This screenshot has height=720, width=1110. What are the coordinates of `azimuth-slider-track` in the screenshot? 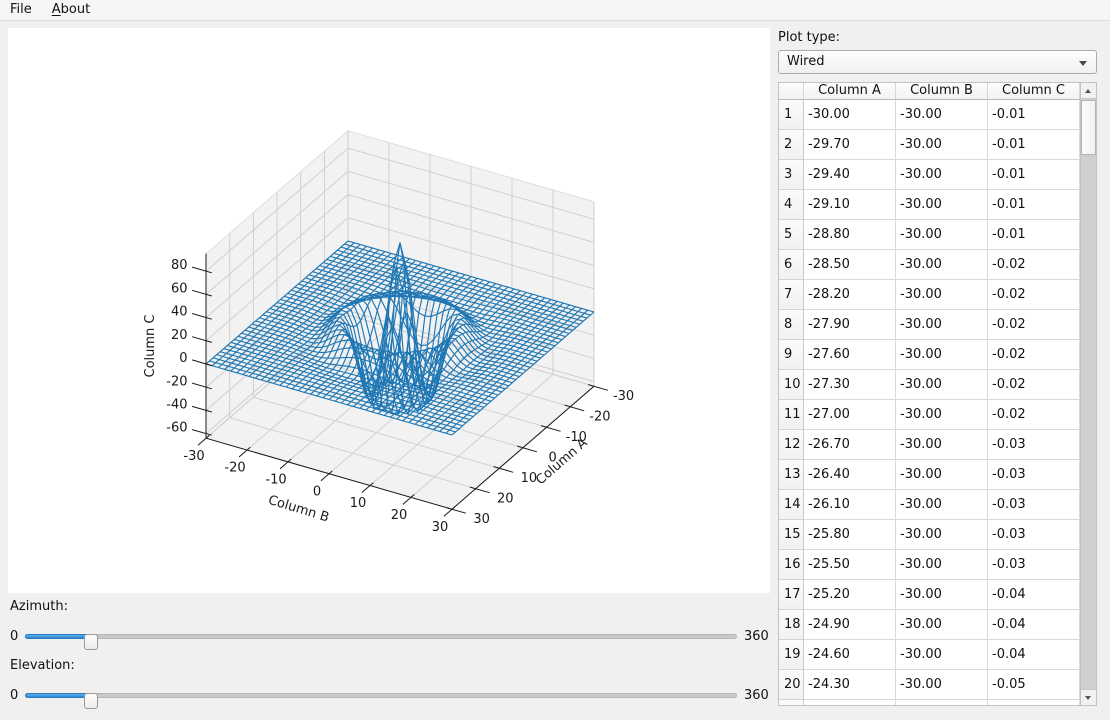 It's located at (381, 642).